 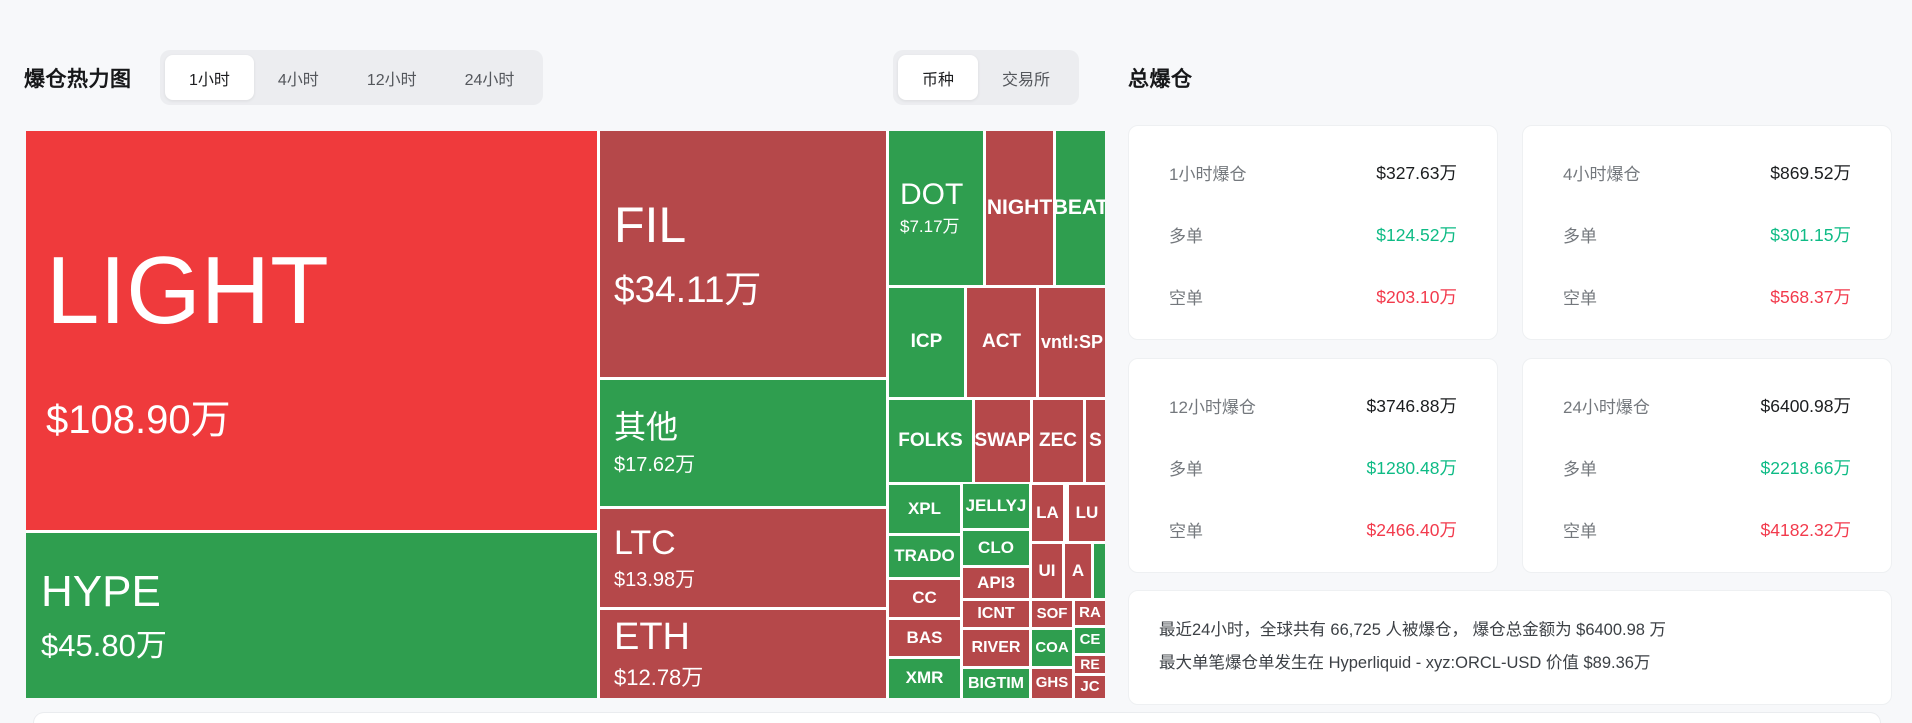 What do you see at coordinates (659, 678) in the screenshot?
I see `cell-value: $12.78万` at bounding box center [659, 678].